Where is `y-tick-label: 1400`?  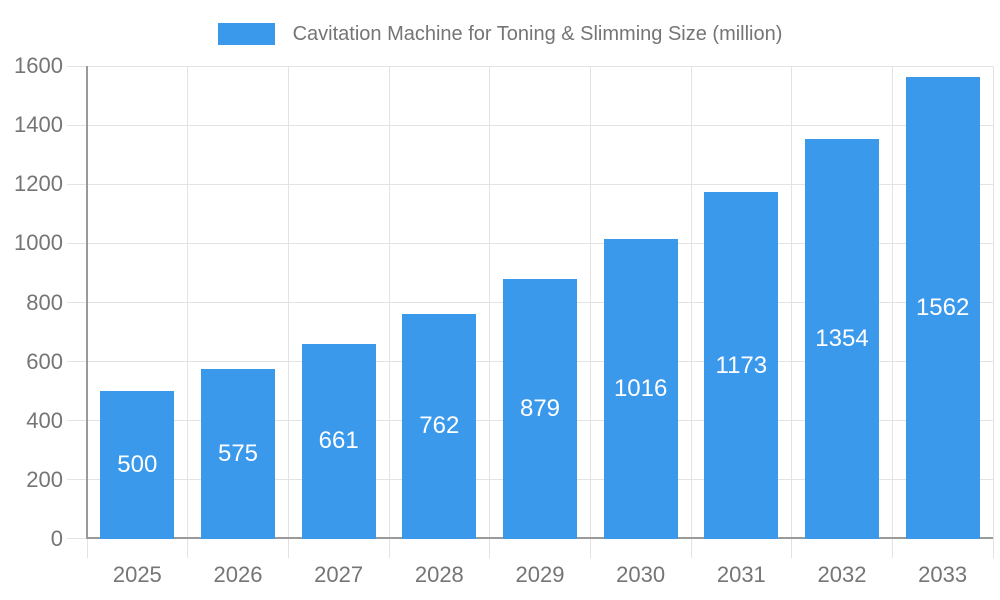
y-tick-label: 1400 is located at coordinates (38, 125).